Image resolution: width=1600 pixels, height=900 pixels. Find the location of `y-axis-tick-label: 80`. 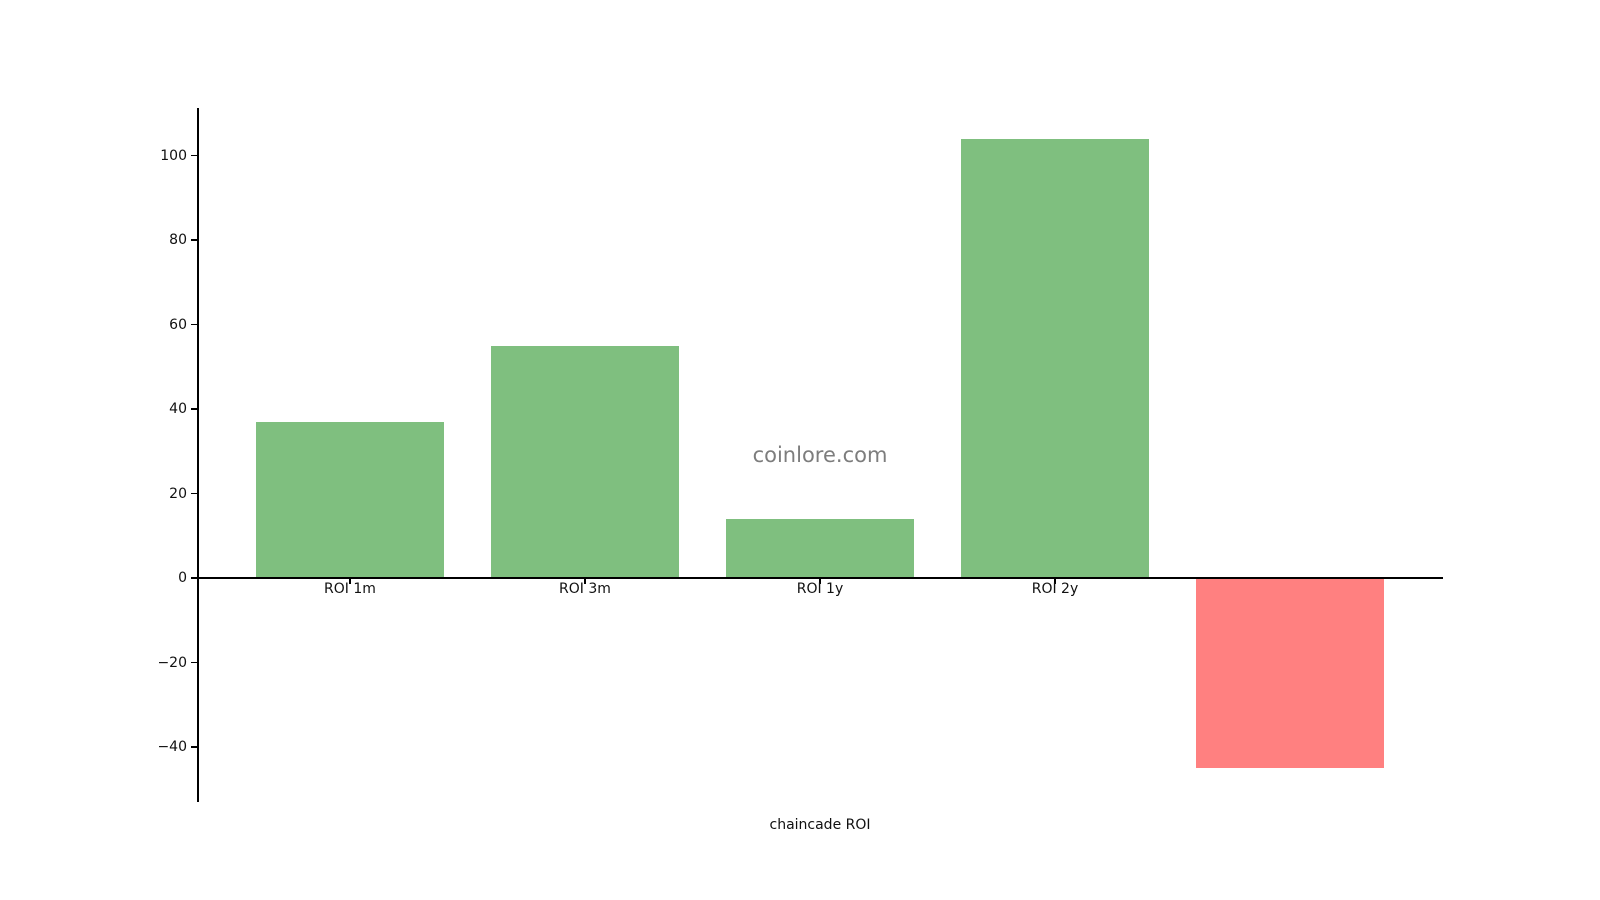

y-axis-tick-label: 80 is located at coordinates (178, 240).